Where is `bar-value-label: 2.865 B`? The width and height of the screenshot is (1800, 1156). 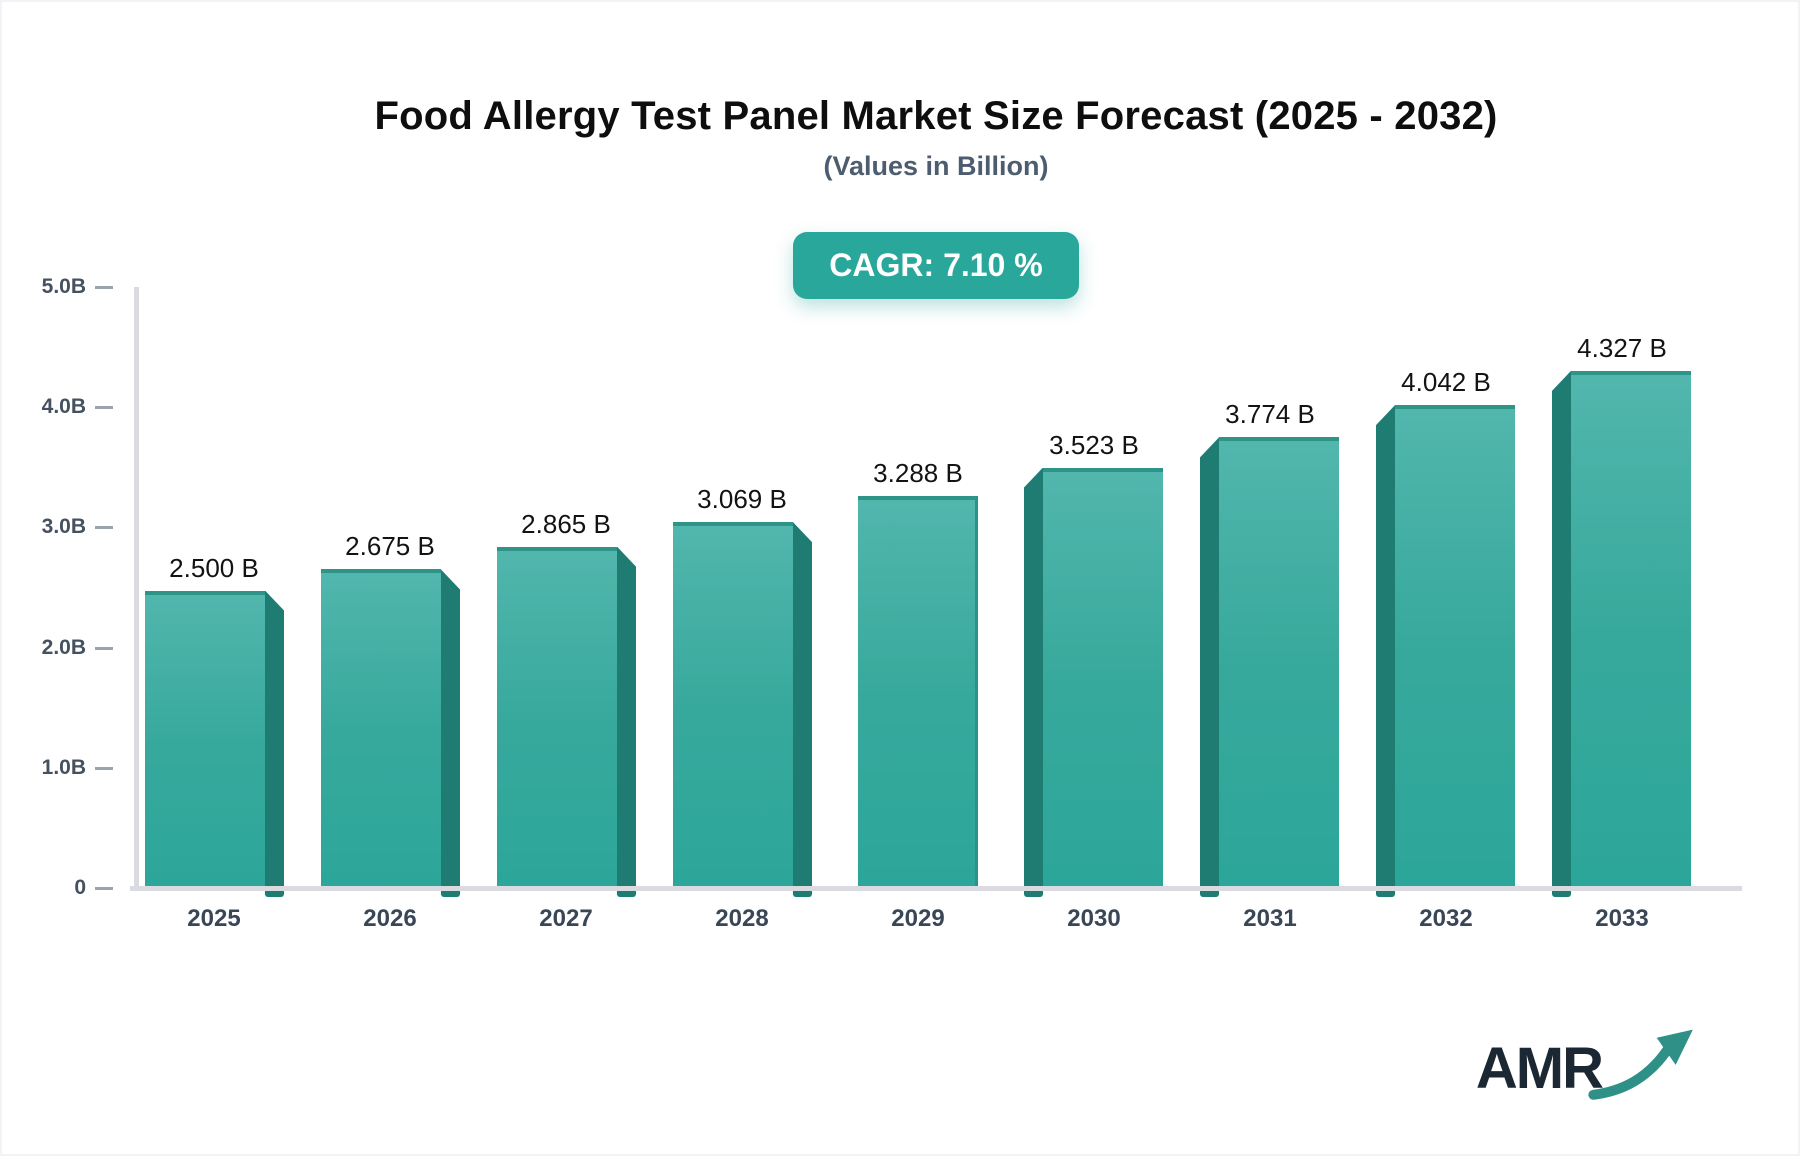 bar-value-label: 2.865 B is located at coordinates (566, 523).